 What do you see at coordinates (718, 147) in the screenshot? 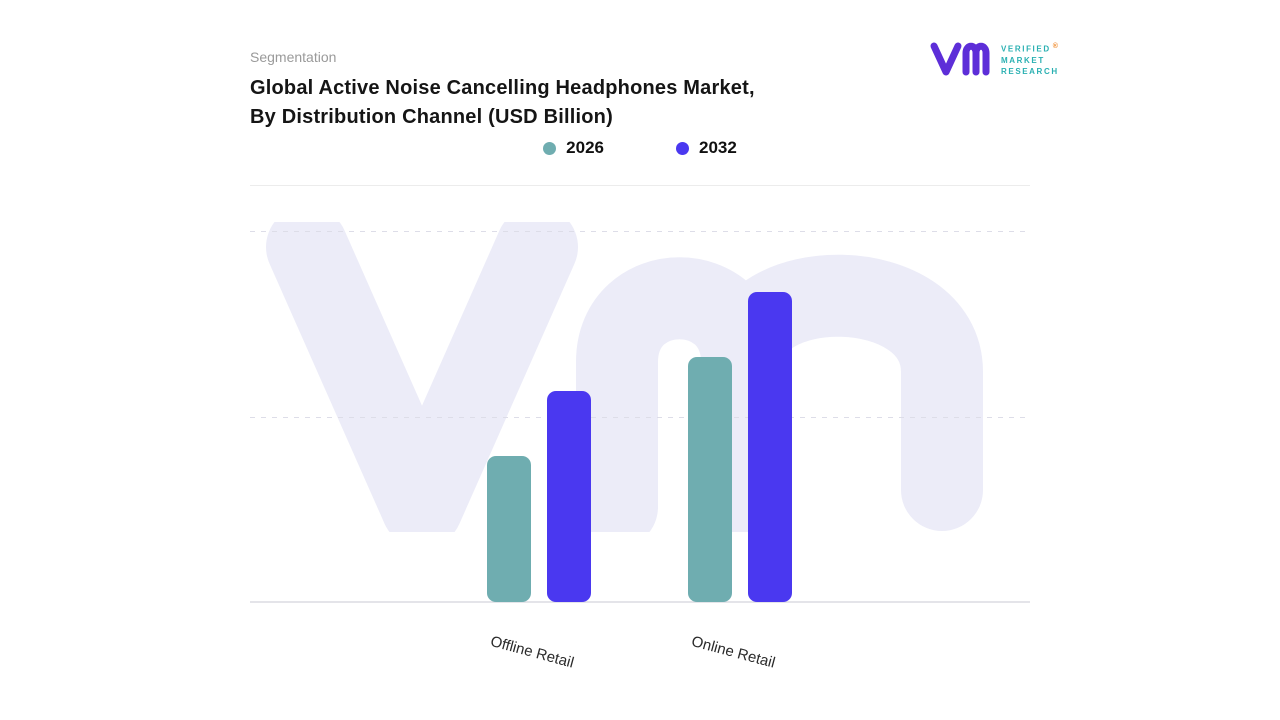
I see `legend-label-2032: 2032` at bounding box center [718, 147].